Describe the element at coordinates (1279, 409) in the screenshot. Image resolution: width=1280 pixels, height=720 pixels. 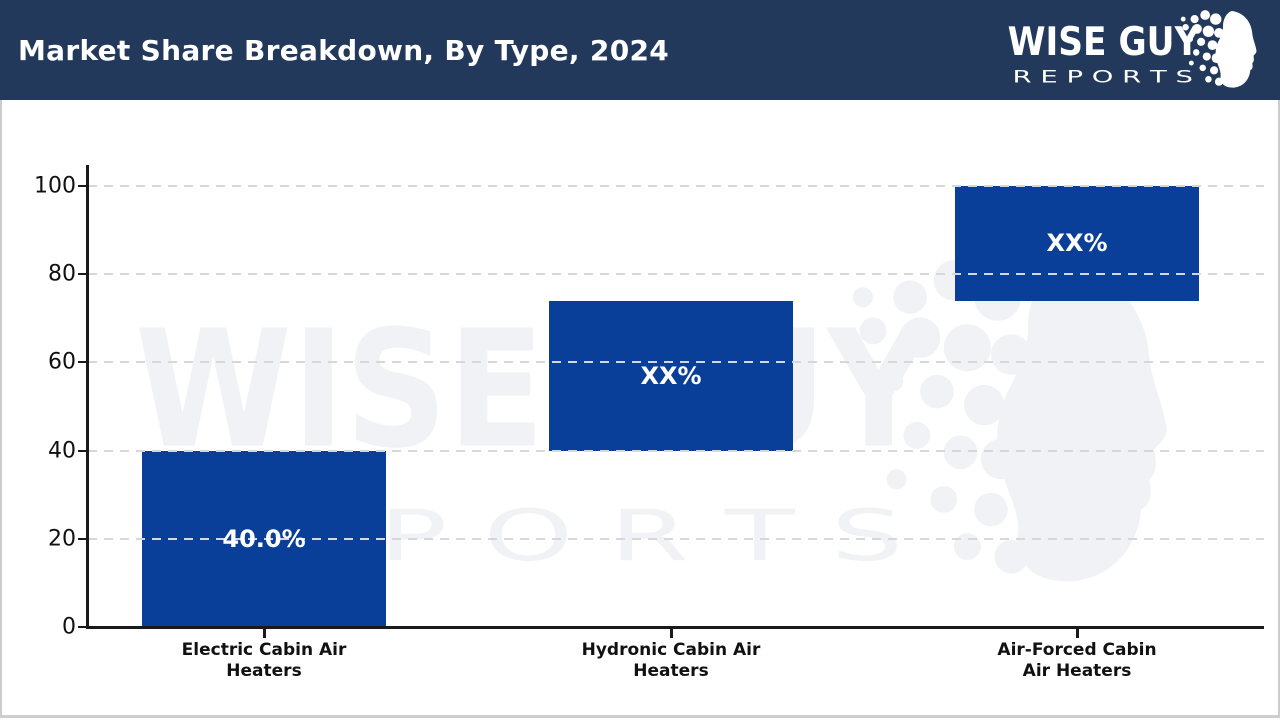
I see `frame-right-border` at that location.